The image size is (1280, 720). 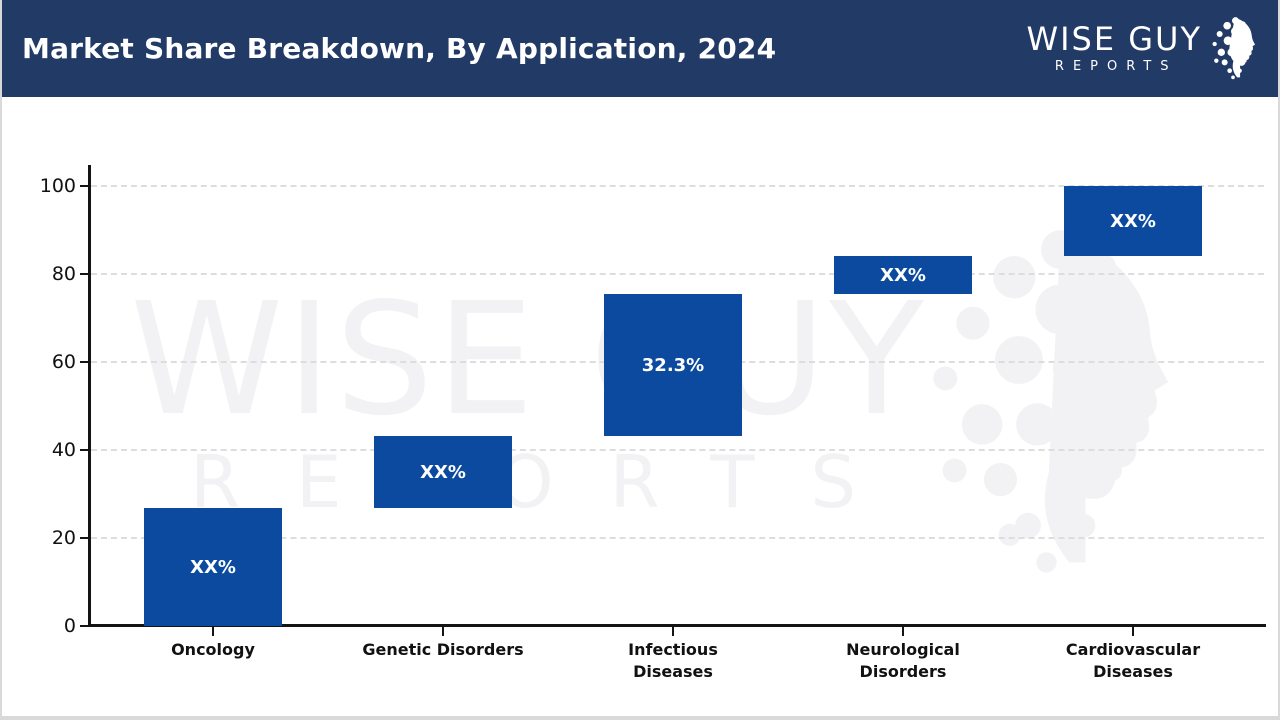 I want to click on watermark-head-icon, so click(x=1051, y=401).